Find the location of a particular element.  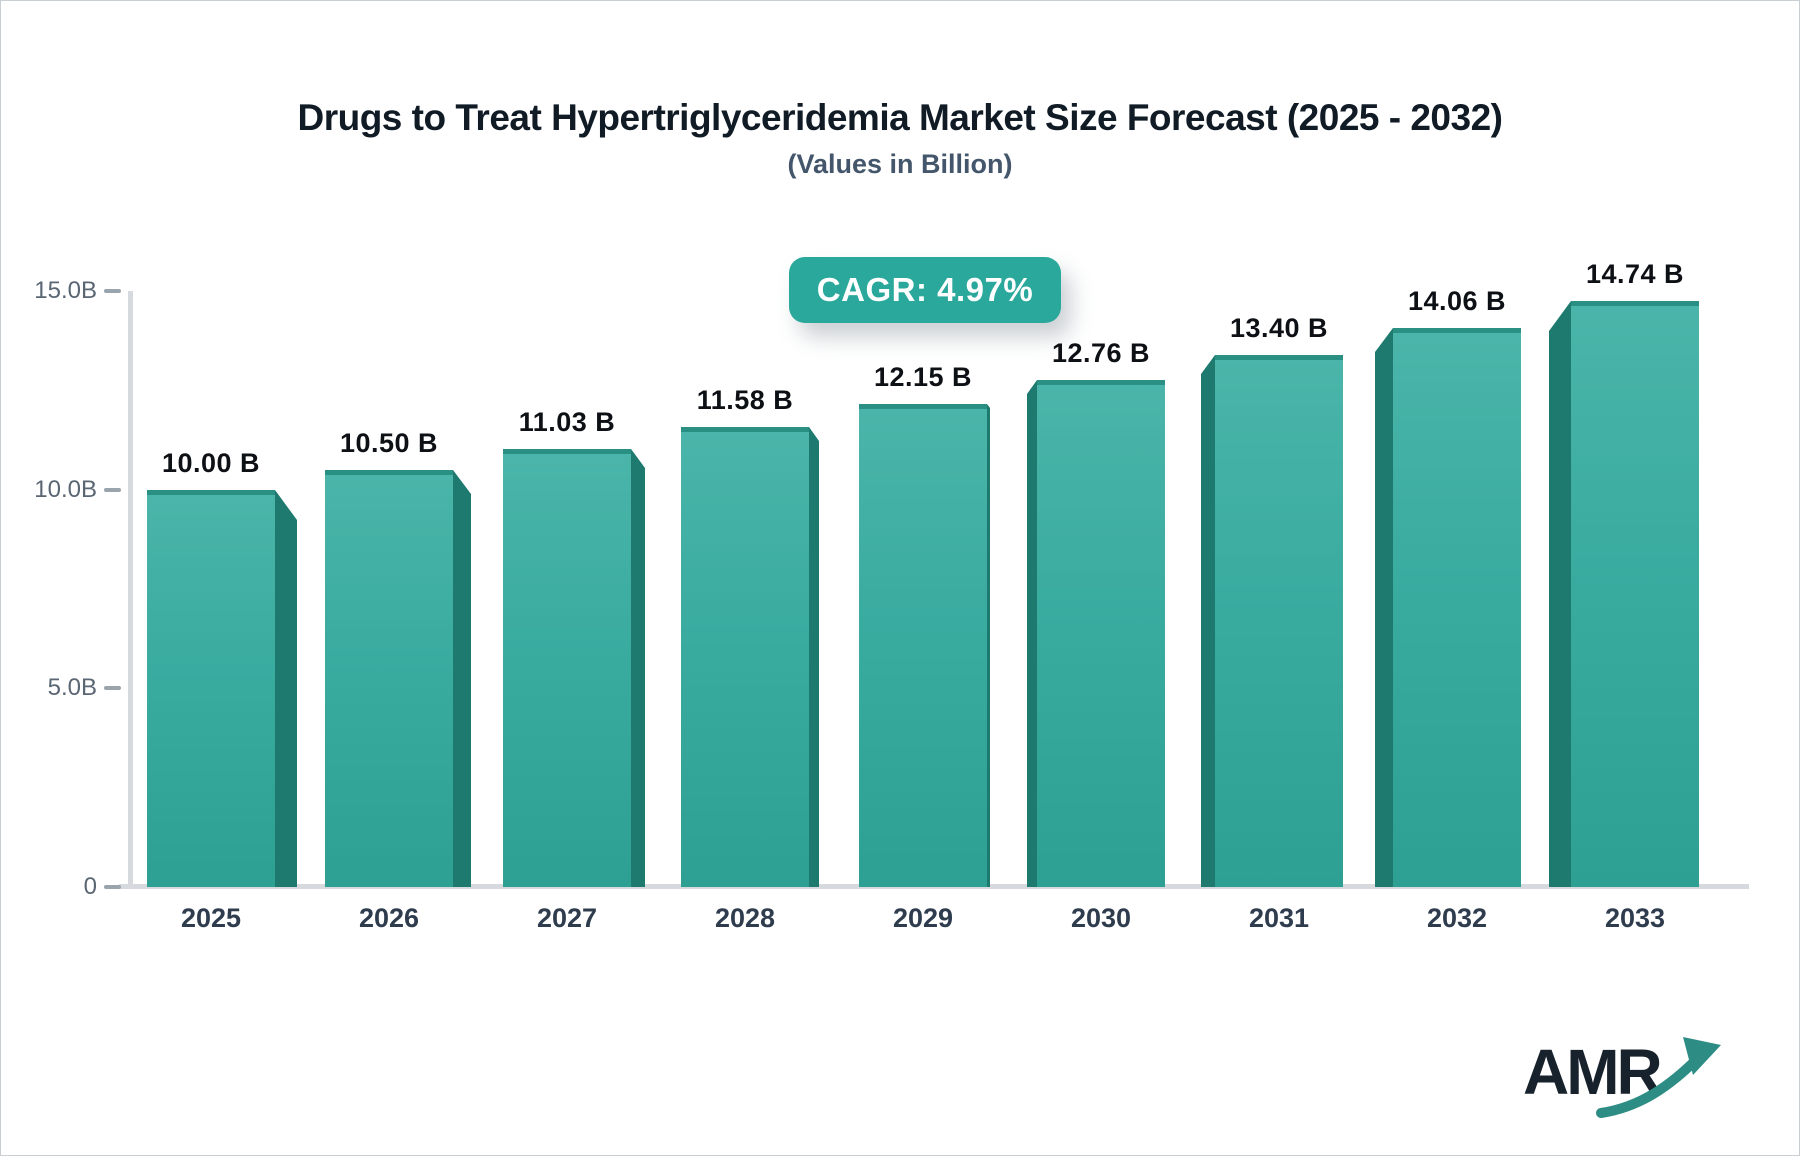

y-axis-tick-label: 0 is located at coordinates (90, 886).